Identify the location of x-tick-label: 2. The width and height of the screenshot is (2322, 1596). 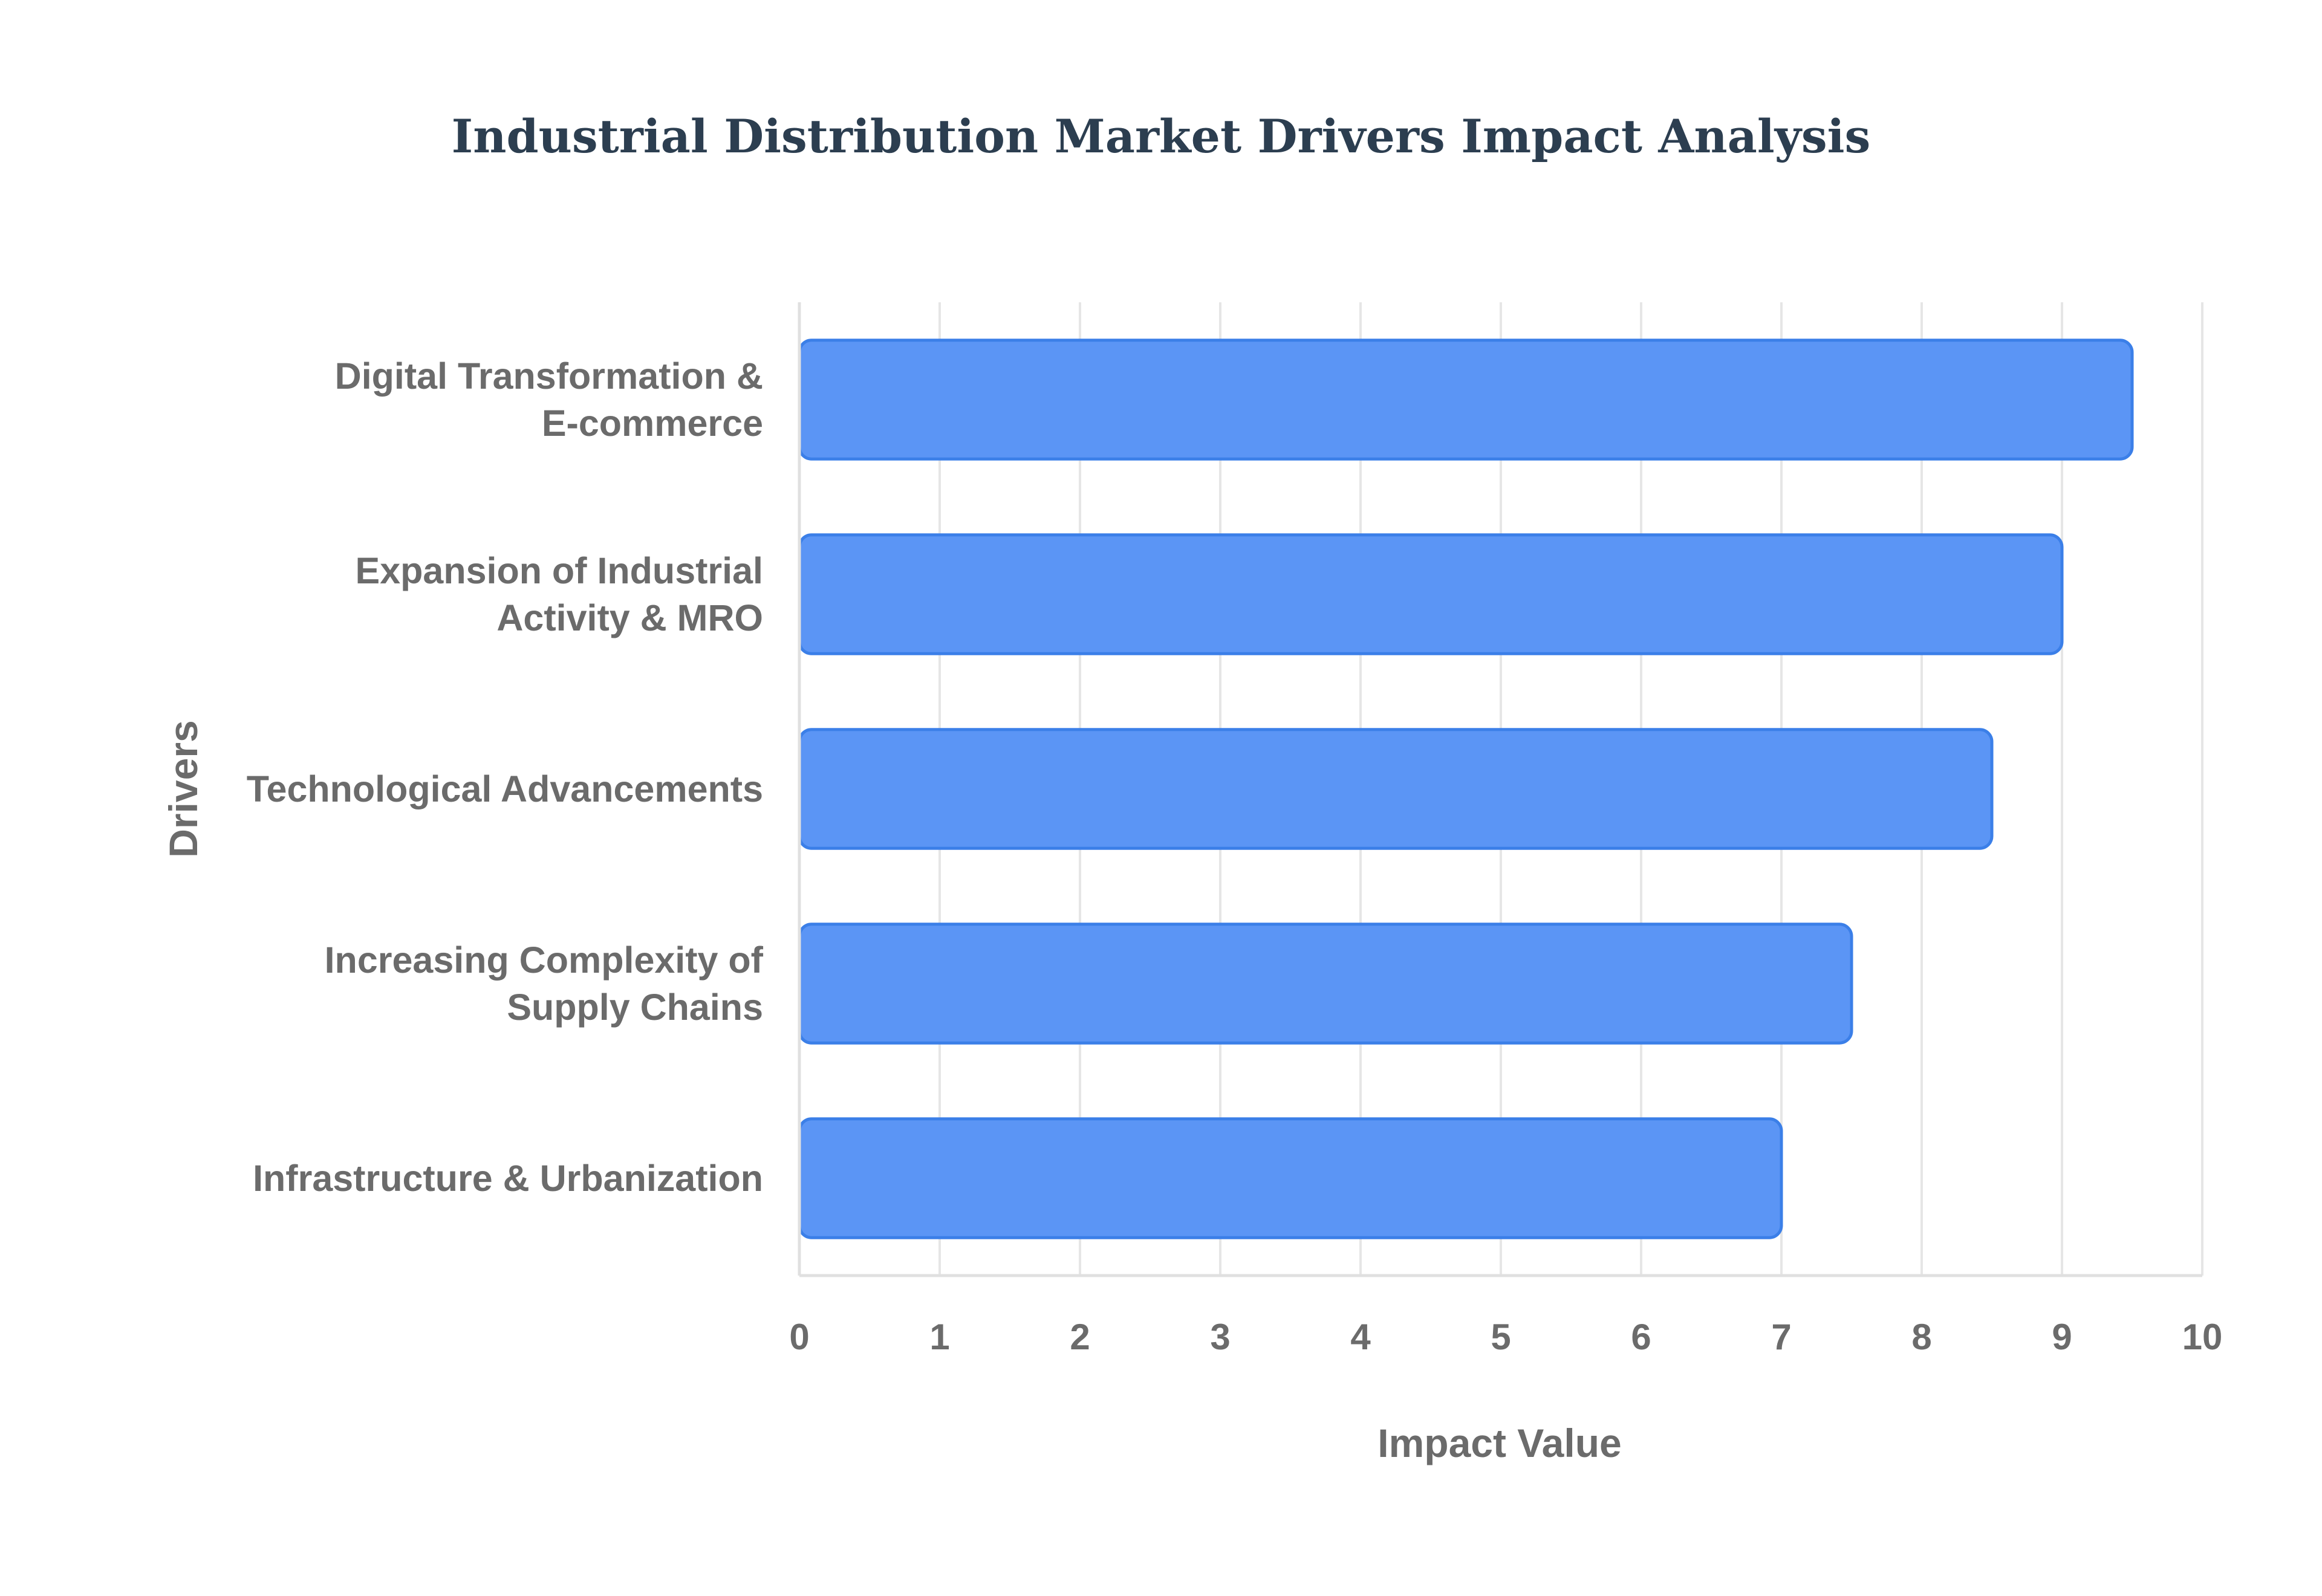
(1080, 1337).